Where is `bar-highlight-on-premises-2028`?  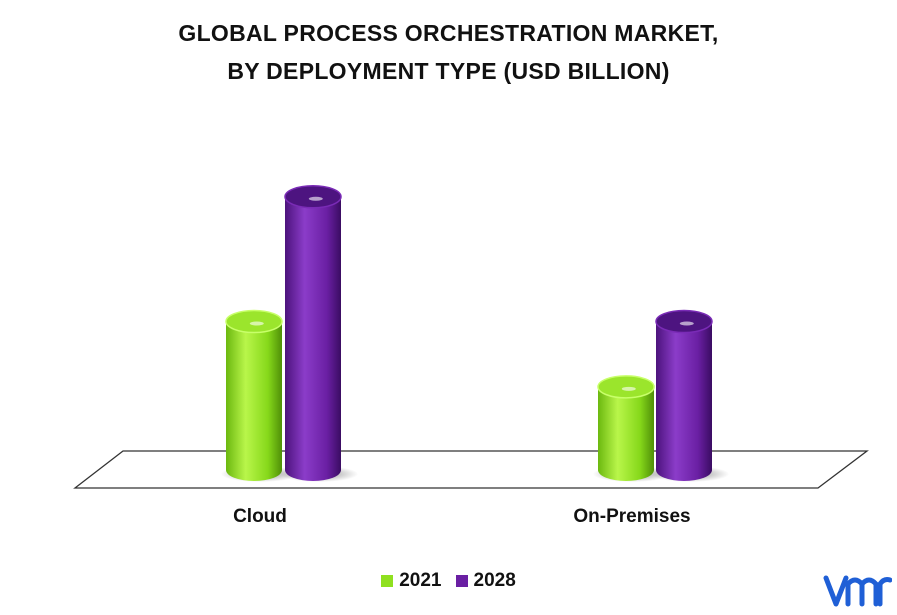 bar-highlight-on-premises-2028 is located at coordinates (686, 323).